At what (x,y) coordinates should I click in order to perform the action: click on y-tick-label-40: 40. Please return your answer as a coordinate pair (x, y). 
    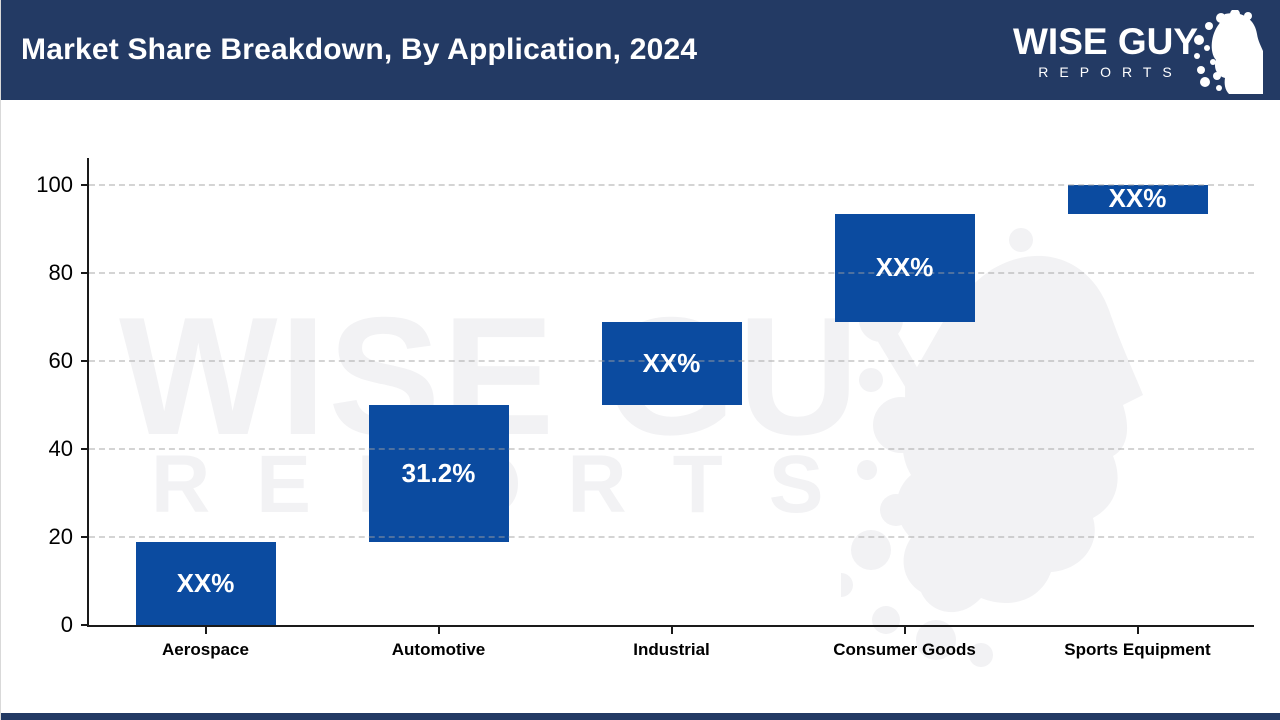
    Looking at the image, I should click on (60, 448).